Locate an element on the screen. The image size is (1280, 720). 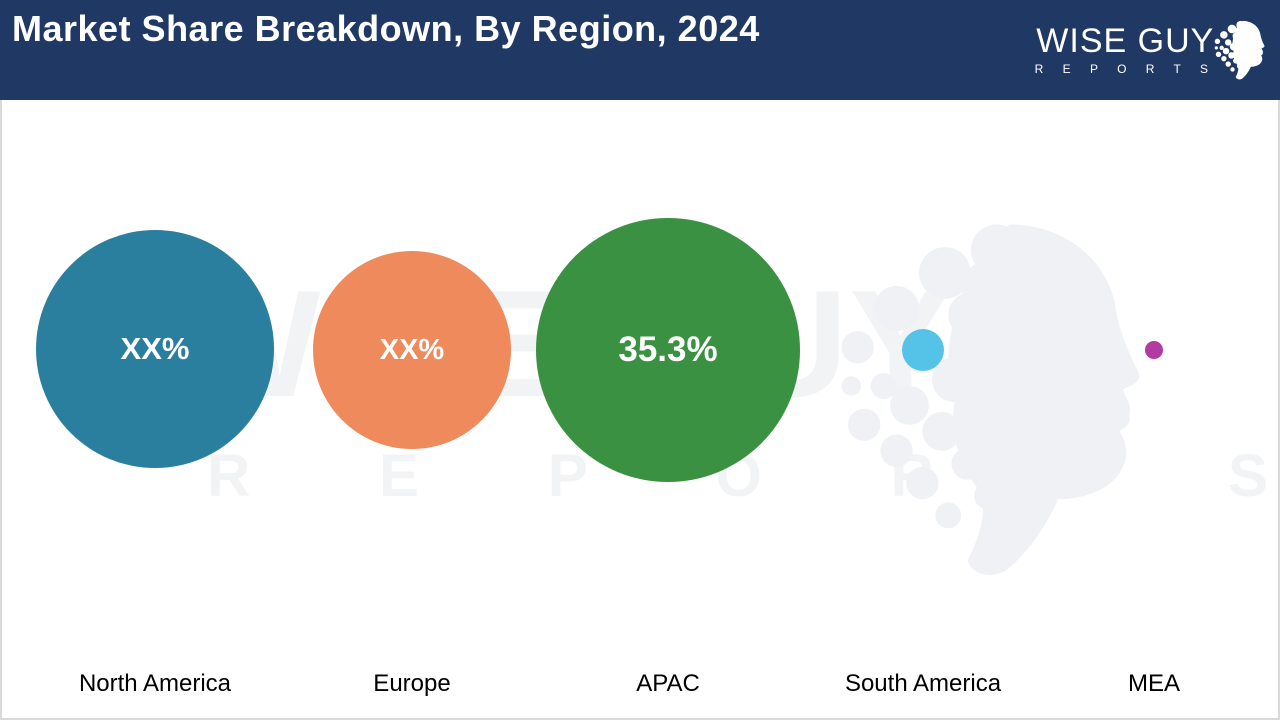
category-label-mea: MEA is located at coordinates (1154, 683).